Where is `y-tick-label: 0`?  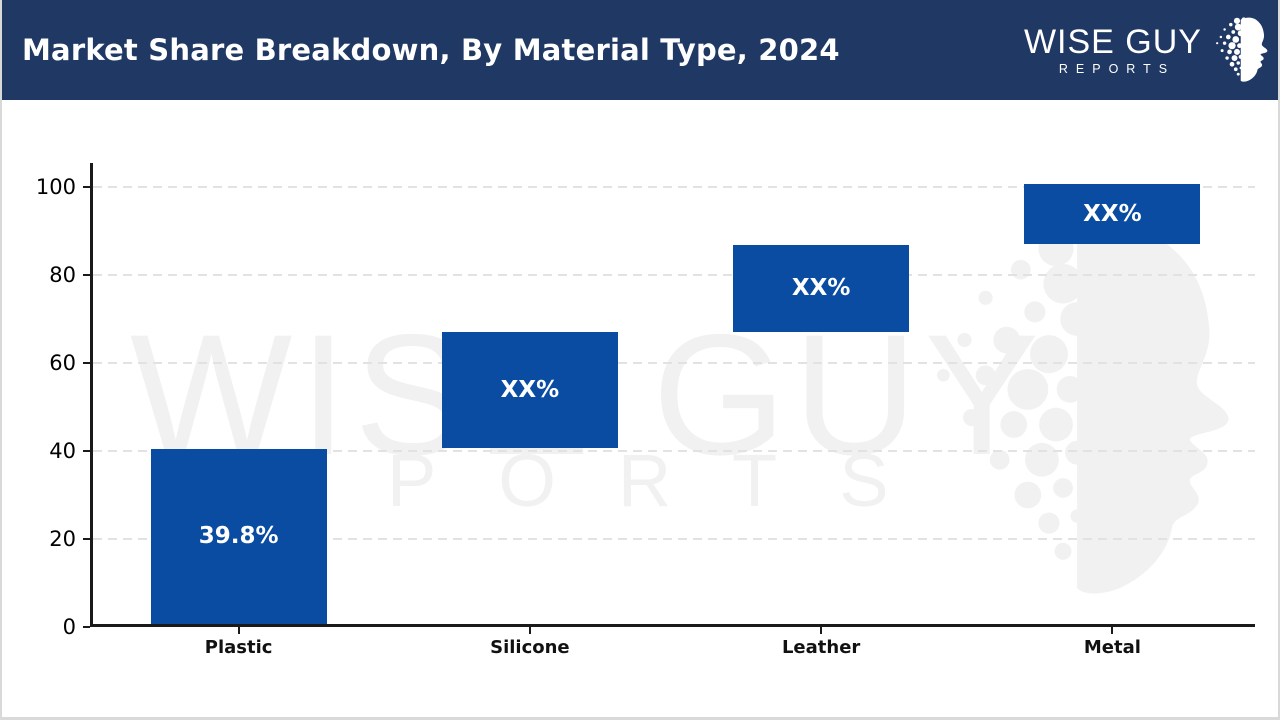 y-tick-label: 0 is located at coordinates (69, 627).